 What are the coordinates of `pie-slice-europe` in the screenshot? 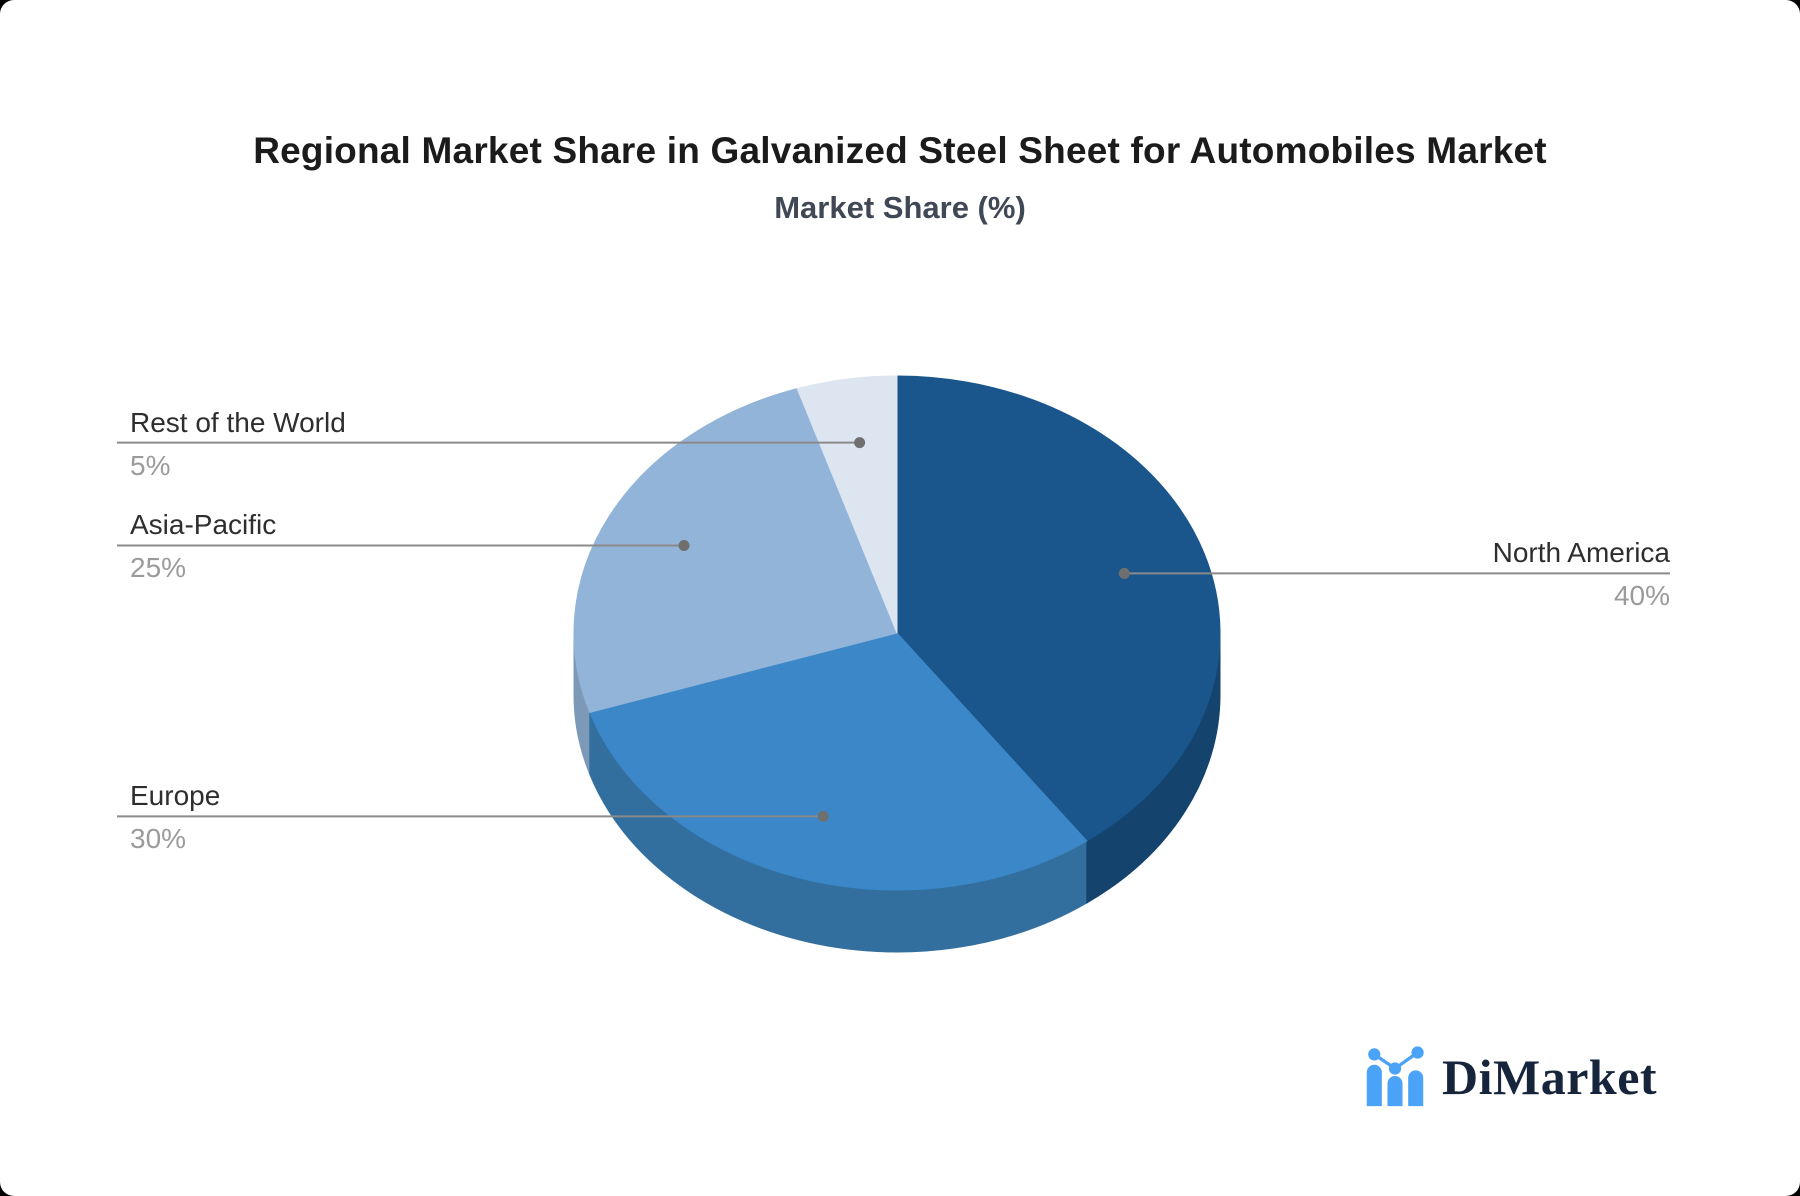 It's located at (838, 761).